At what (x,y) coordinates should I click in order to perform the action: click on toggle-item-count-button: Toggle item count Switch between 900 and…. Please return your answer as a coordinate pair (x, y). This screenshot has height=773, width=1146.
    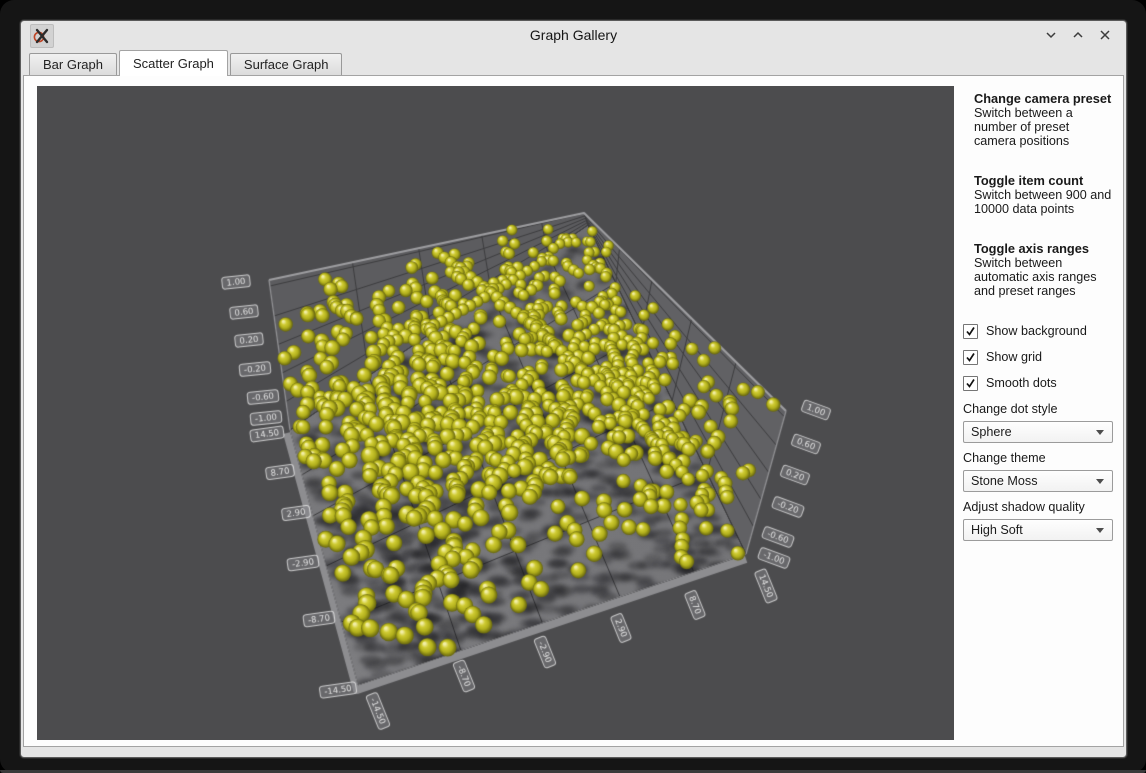
    Looking at the image, I should click on (1050, 195).